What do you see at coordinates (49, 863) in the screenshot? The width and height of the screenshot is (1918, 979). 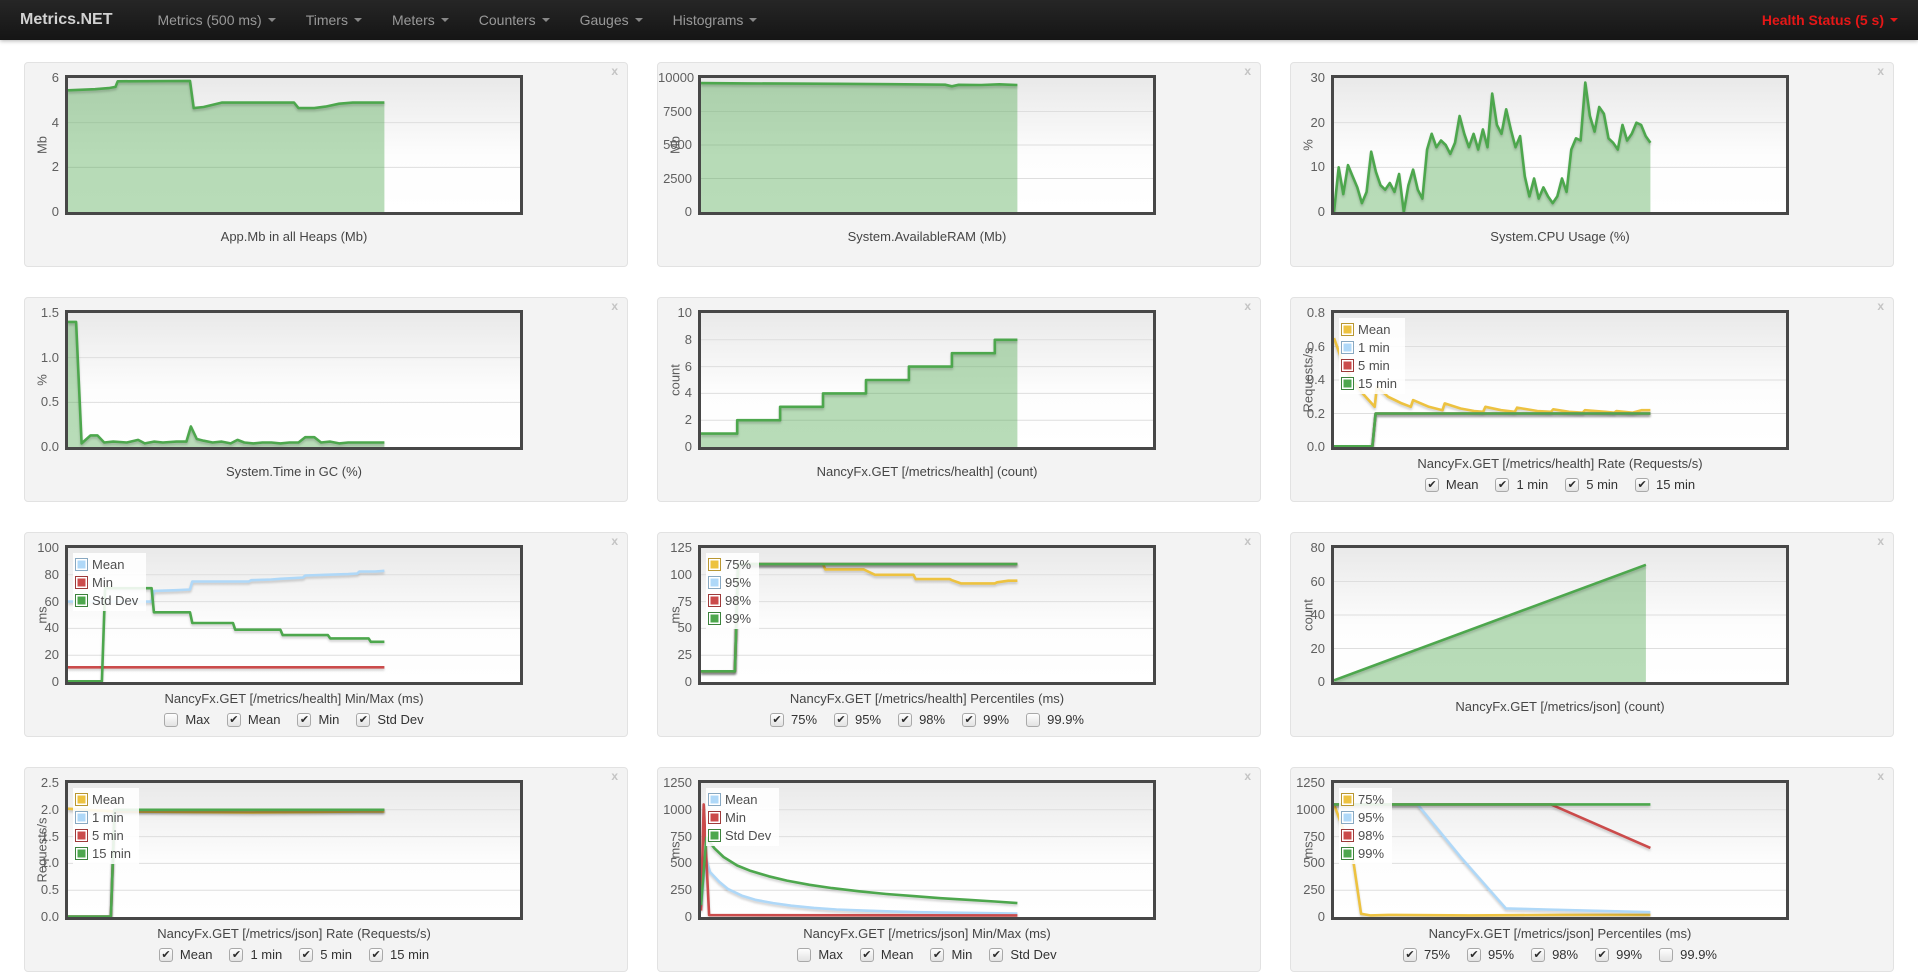 I see `y-tick-label: 1.0` at bounding box center [49, 863].